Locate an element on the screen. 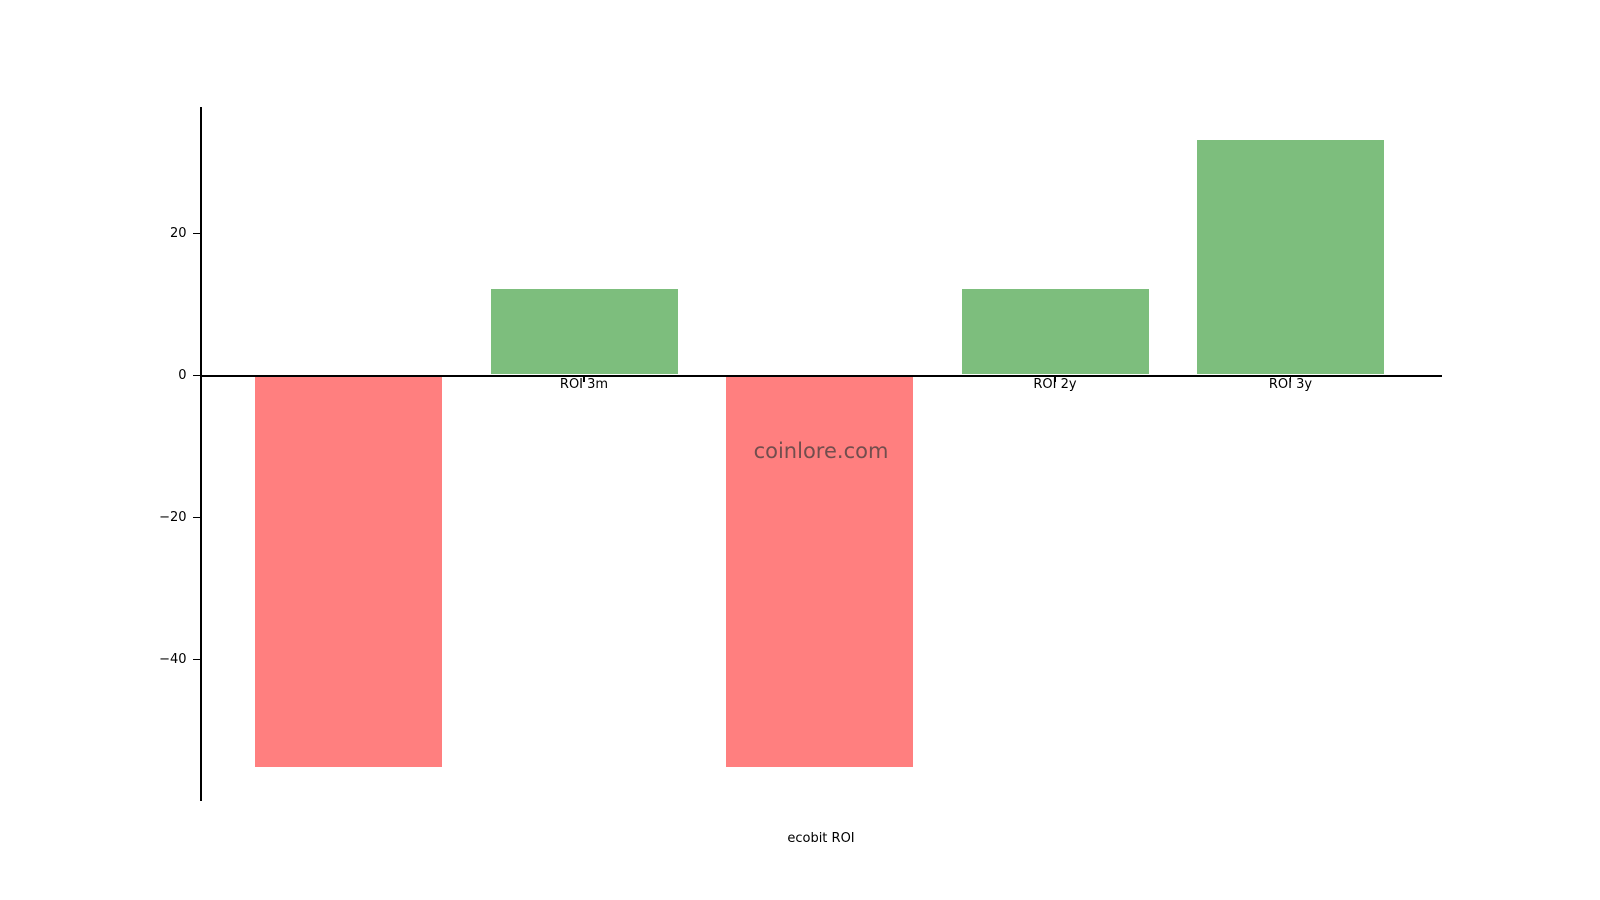 The width and height of the screenshot is (1600, 900). y-tick-label: 20 is located at coordinates (178, 233).